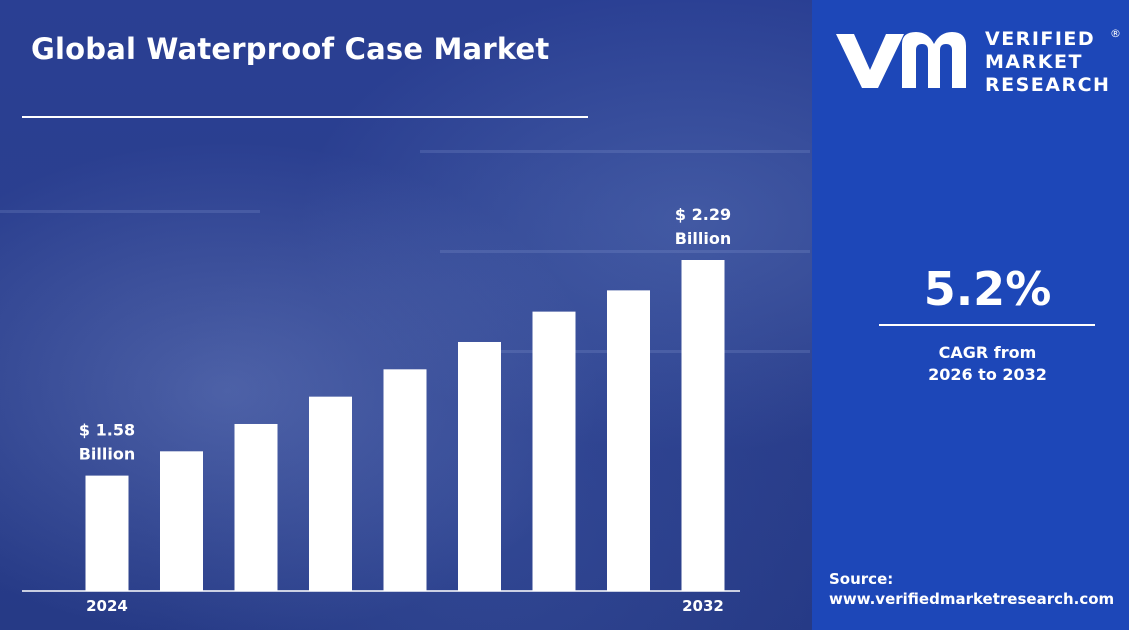  Describe the element at coordinates (861, 579) in the screenshot. I see `source-label: Source:` at that location.